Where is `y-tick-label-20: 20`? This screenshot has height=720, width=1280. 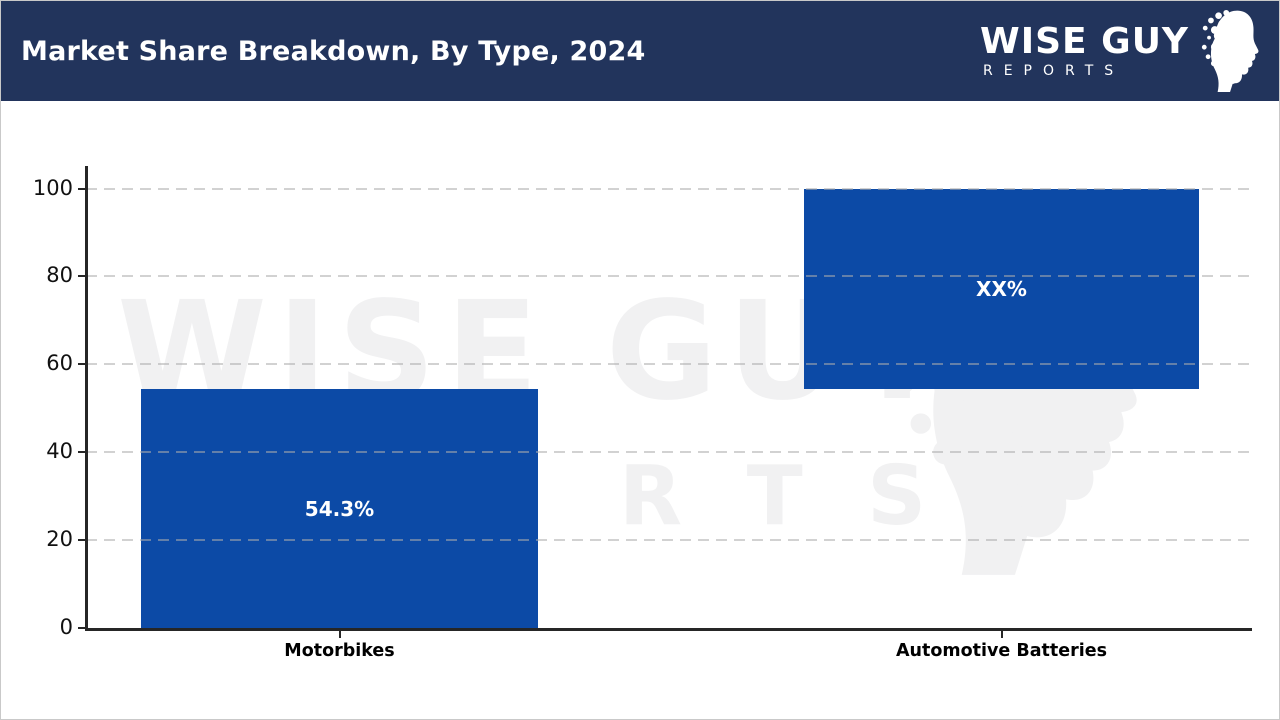
y-tick-label-20: 20 is located at coordinates (59, 539).